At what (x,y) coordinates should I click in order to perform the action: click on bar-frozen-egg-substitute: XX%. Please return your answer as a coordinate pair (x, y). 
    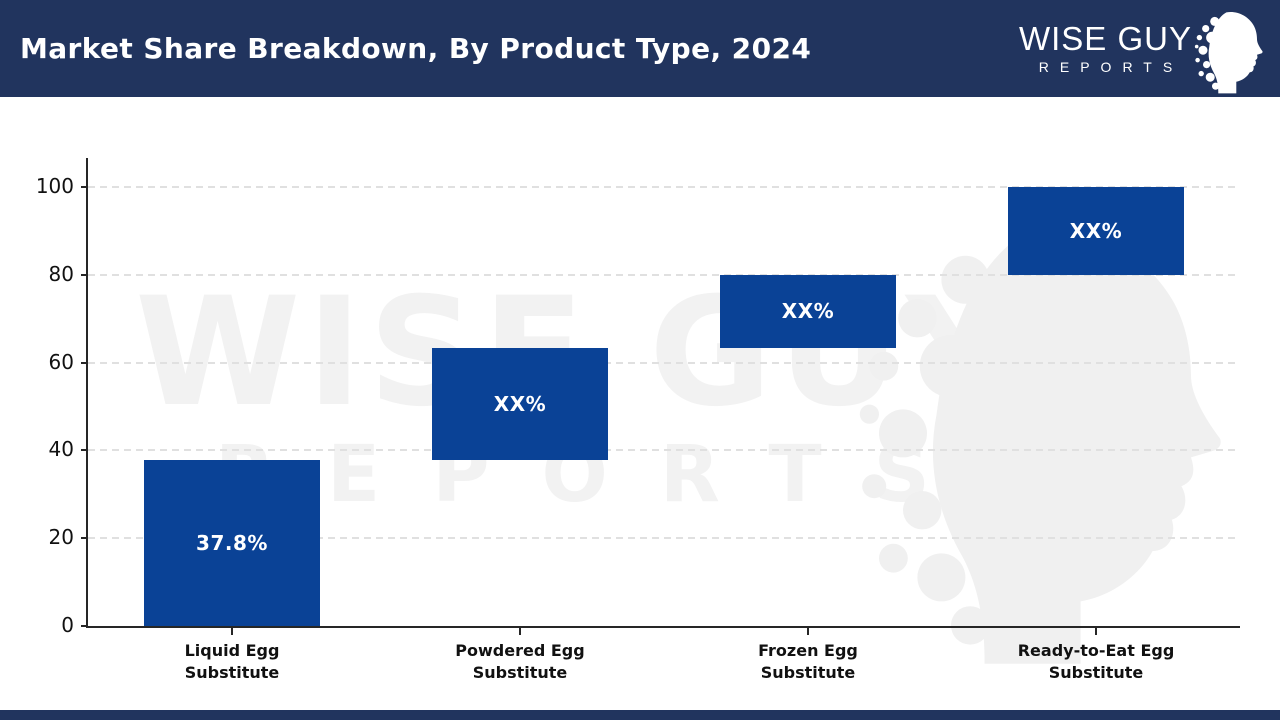
    Looking at the image, I should click on (808, 311).